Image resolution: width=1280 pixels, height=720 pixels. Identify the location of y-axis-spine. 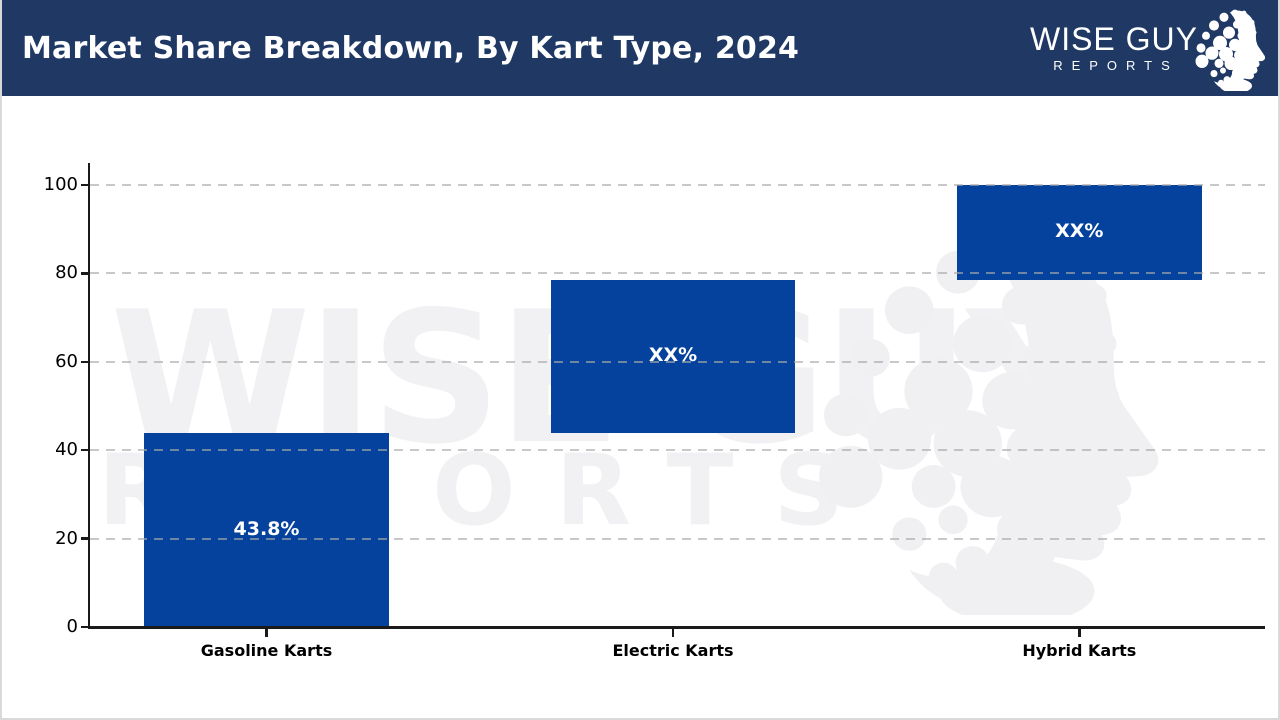
(88, 396).